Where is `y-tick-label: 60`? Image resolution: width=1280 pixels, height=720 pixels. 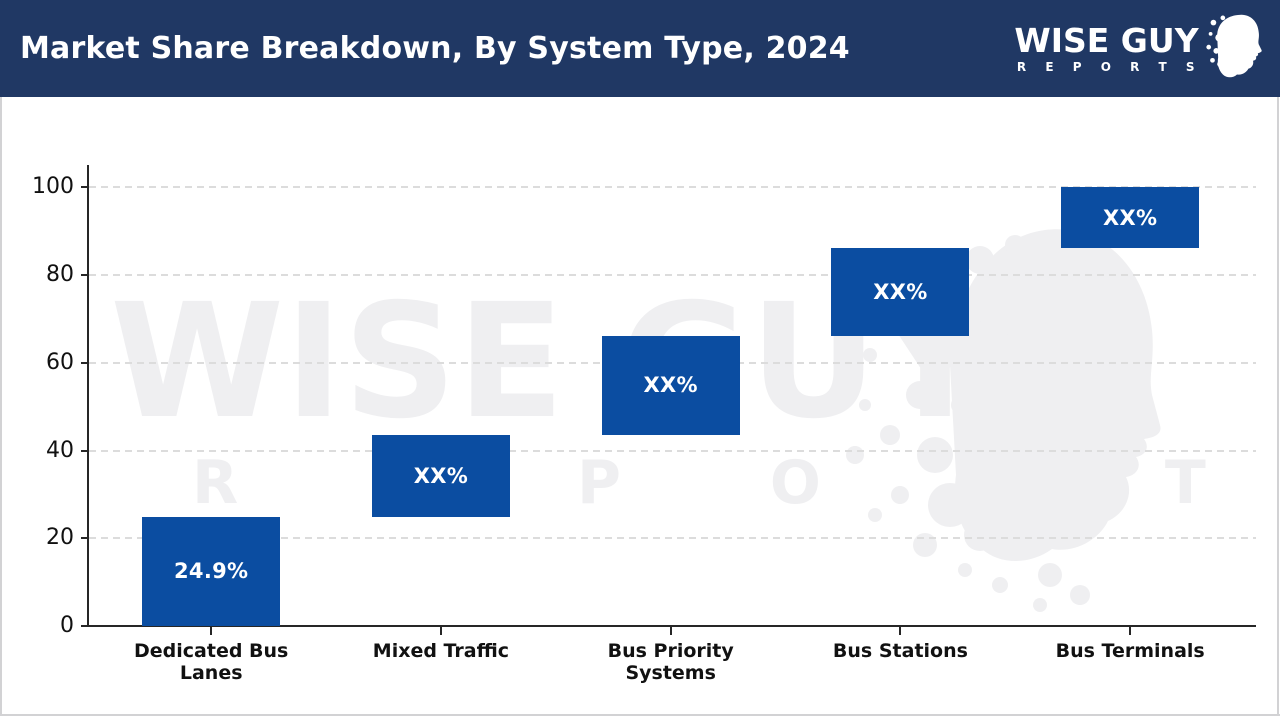
y-tick-label: 60 is located at coordinates (60, 362).